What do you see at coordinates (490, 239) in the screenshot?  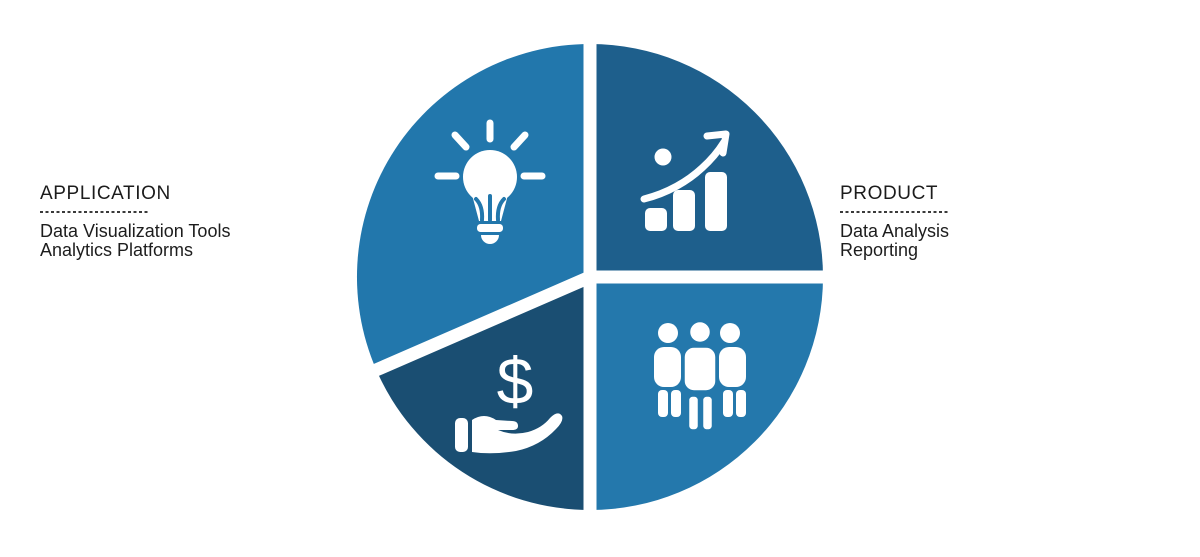 I see `lightbulb-cap` at bounding box center [490, 239].